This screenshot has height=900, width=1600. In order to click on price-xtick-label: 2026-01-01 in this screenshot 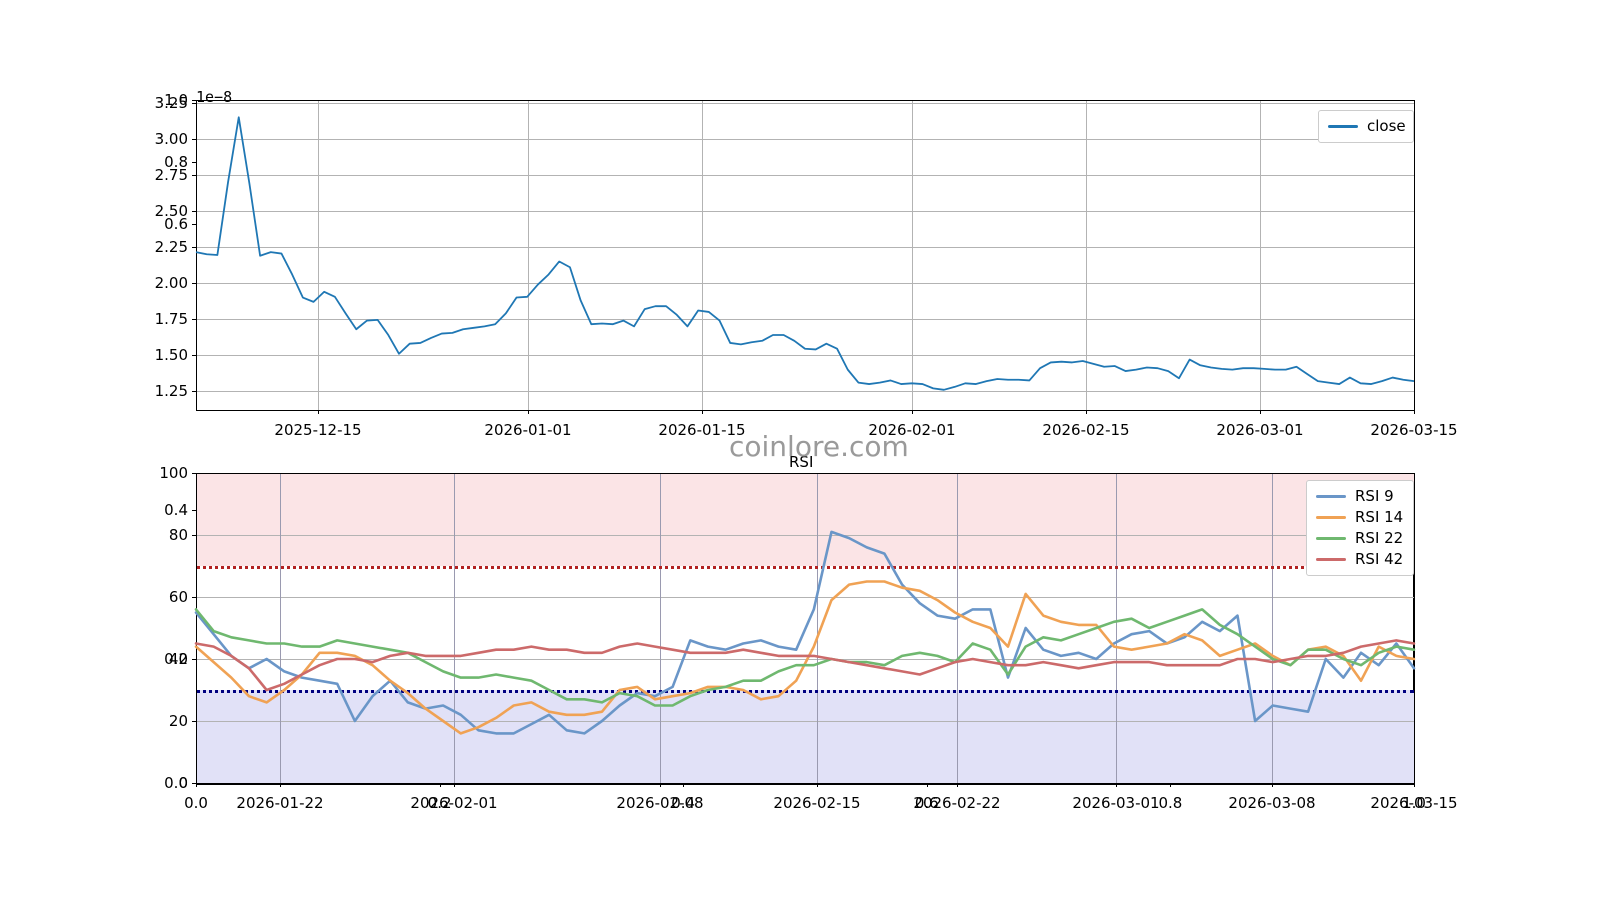, I will do `click(528, 430)`.